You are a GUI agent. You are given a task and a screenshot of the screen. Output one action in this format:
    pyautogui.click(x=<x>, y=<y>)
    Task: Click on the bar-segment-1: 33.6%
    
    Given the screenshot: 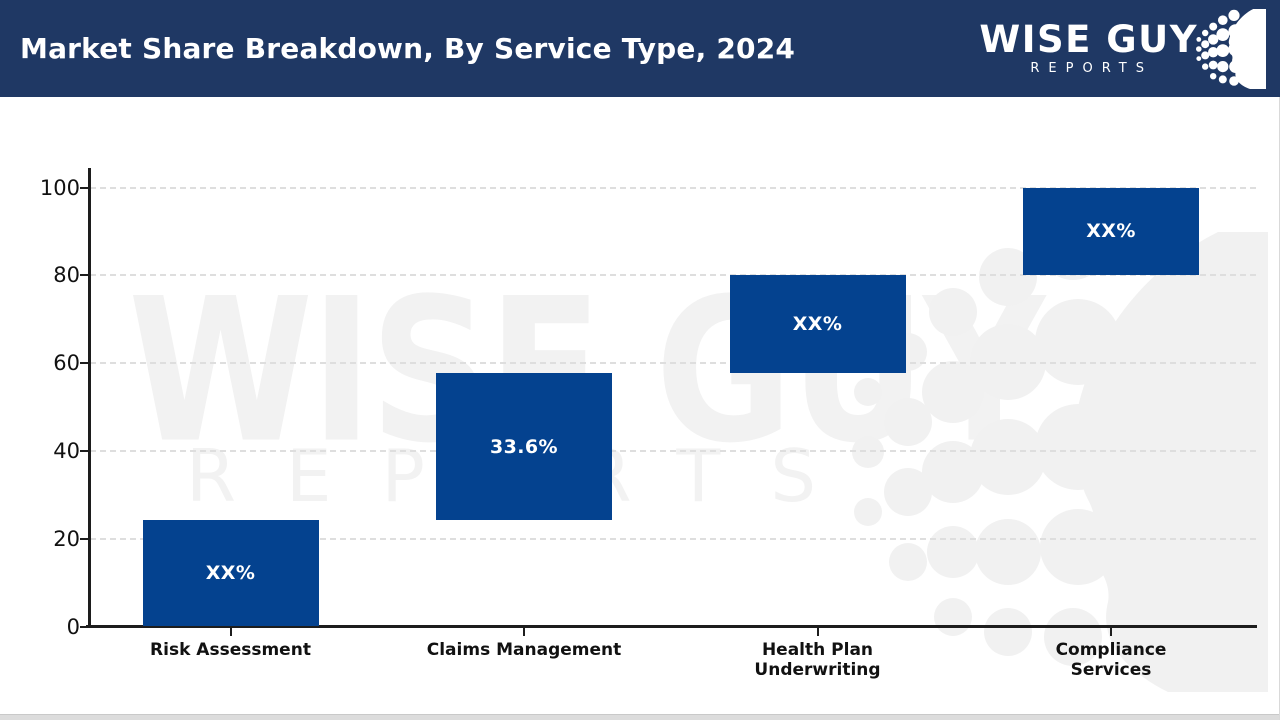 What is the action you would take?
    pyautogui.click(x=524, y=446)
    